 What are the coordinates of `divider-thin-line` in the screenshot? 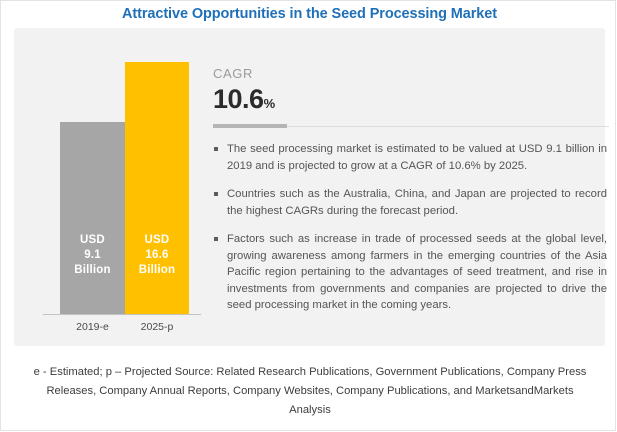 It's located at (411, 126).